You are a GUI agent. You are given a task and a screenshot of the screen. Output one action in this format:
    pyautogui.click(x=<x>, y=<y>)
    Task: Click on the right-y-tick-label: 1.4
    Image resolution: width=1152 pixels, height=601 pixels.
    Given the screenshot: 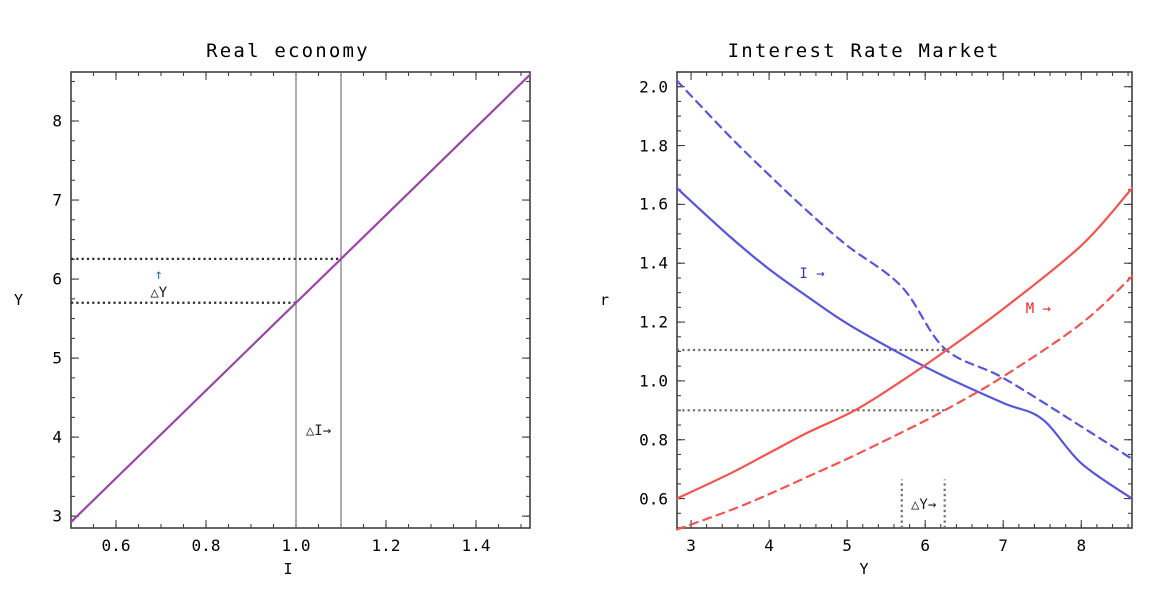 What is the action you would take?
    pyautogui.click(x=653, y=263)
    